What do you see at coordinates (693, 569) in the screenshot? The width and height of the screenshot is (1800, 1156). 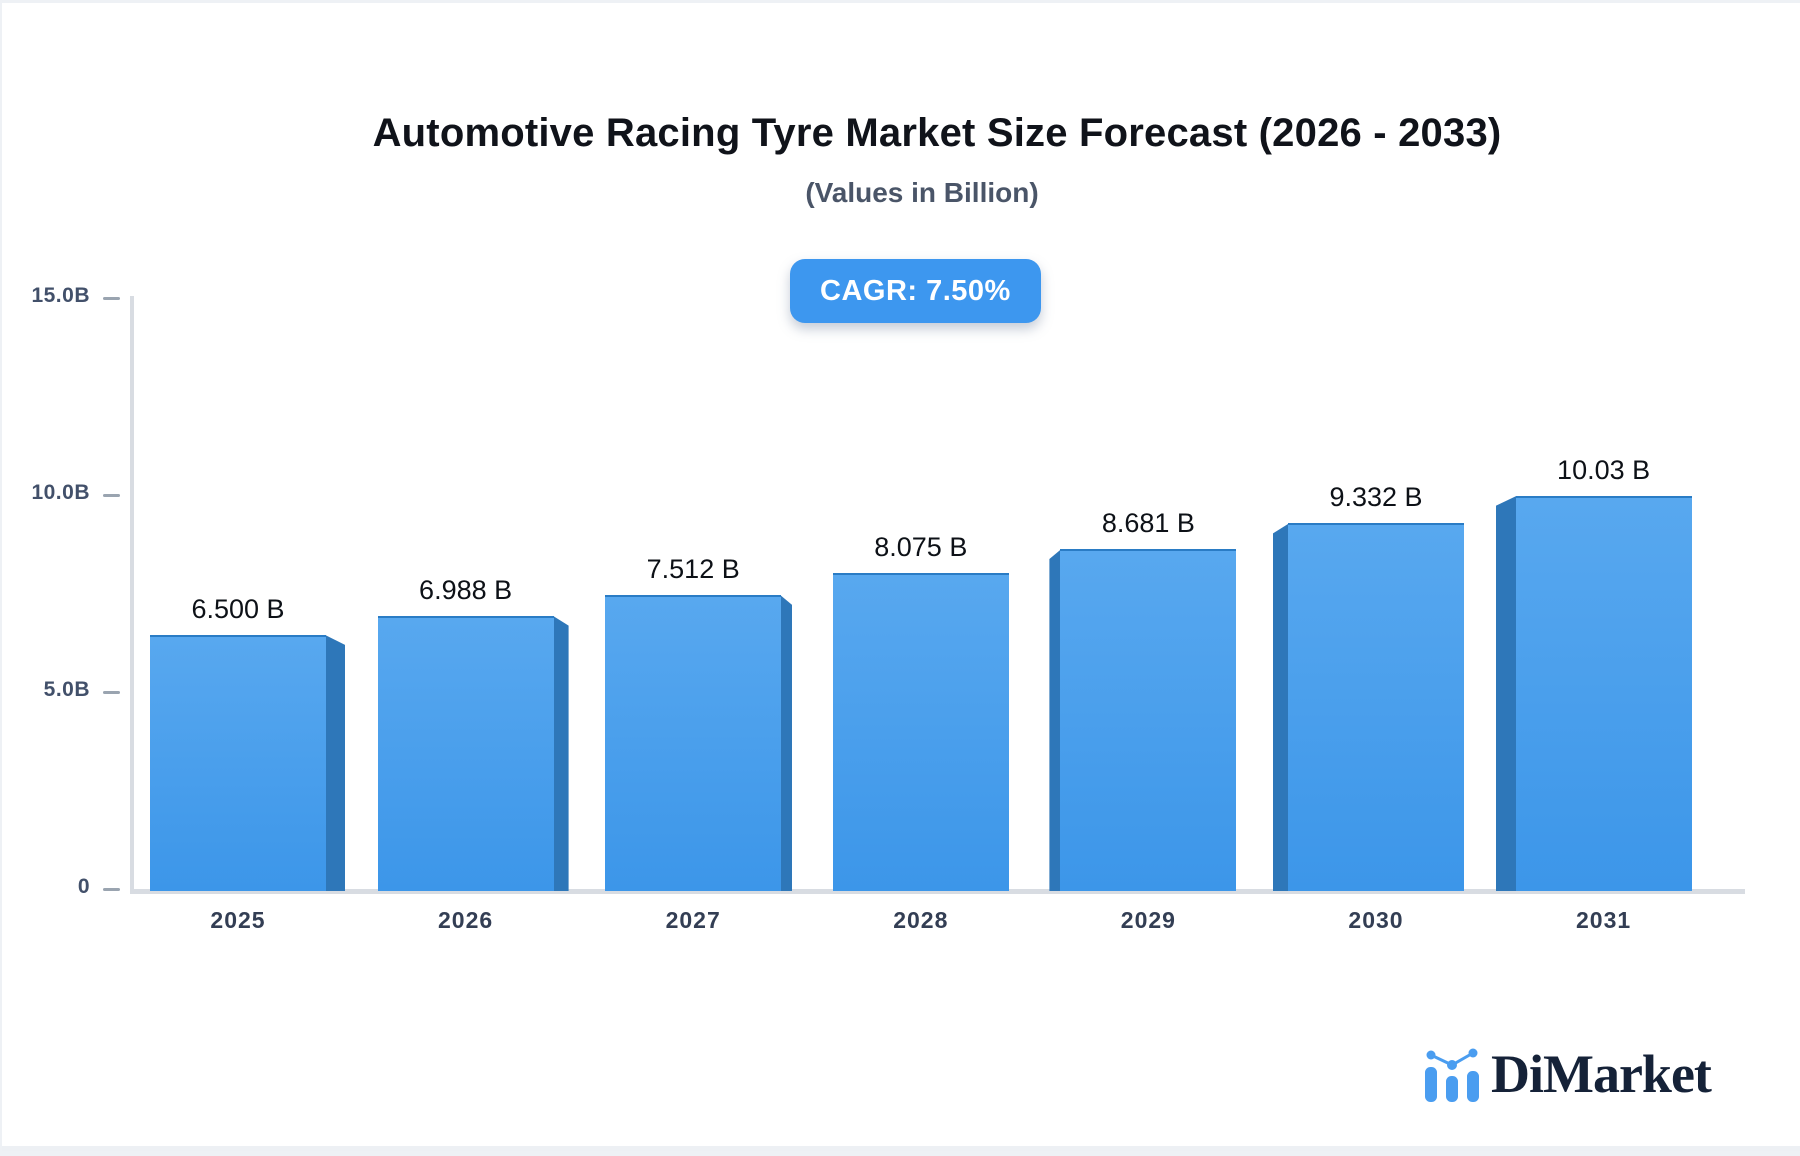 I see `bar-value-label: 7.512 B` at bounding box center [693, 569].